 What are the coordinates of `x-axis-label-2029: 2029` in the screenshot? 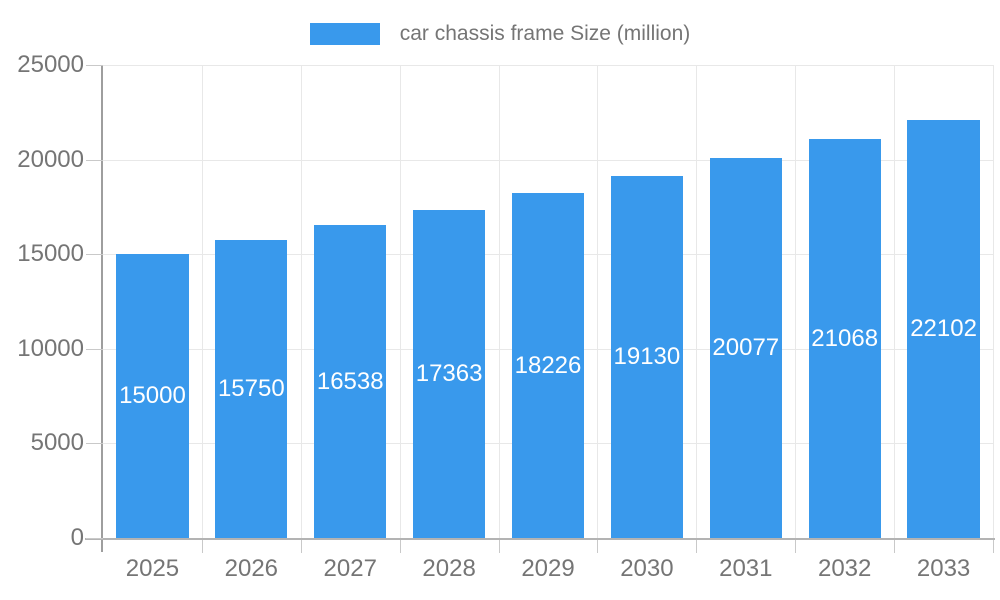 It's located at (548, 568).